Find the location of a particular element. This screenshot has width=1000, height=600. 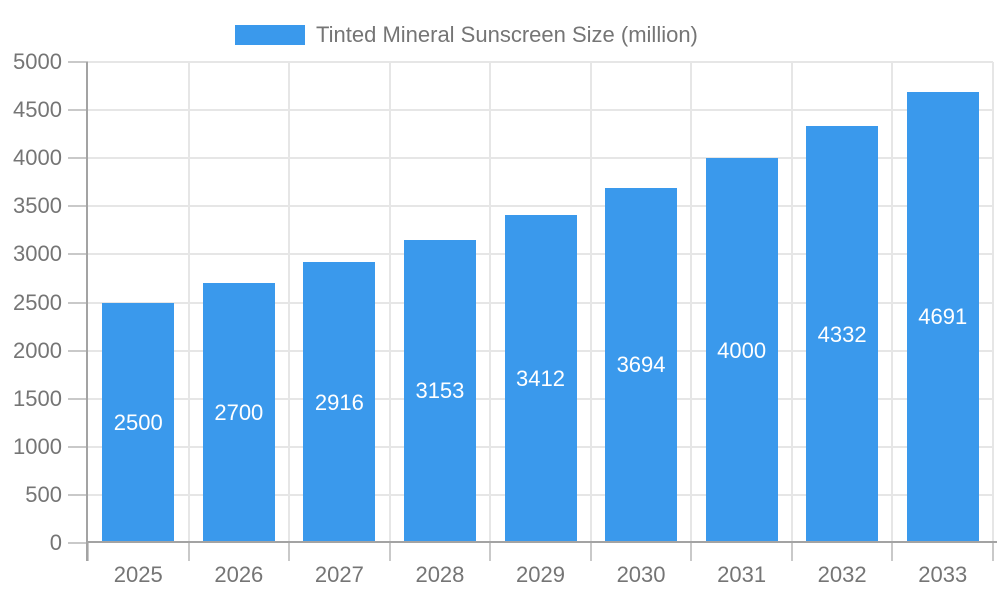

bar: 2500 is located at coordinates (138, 422).